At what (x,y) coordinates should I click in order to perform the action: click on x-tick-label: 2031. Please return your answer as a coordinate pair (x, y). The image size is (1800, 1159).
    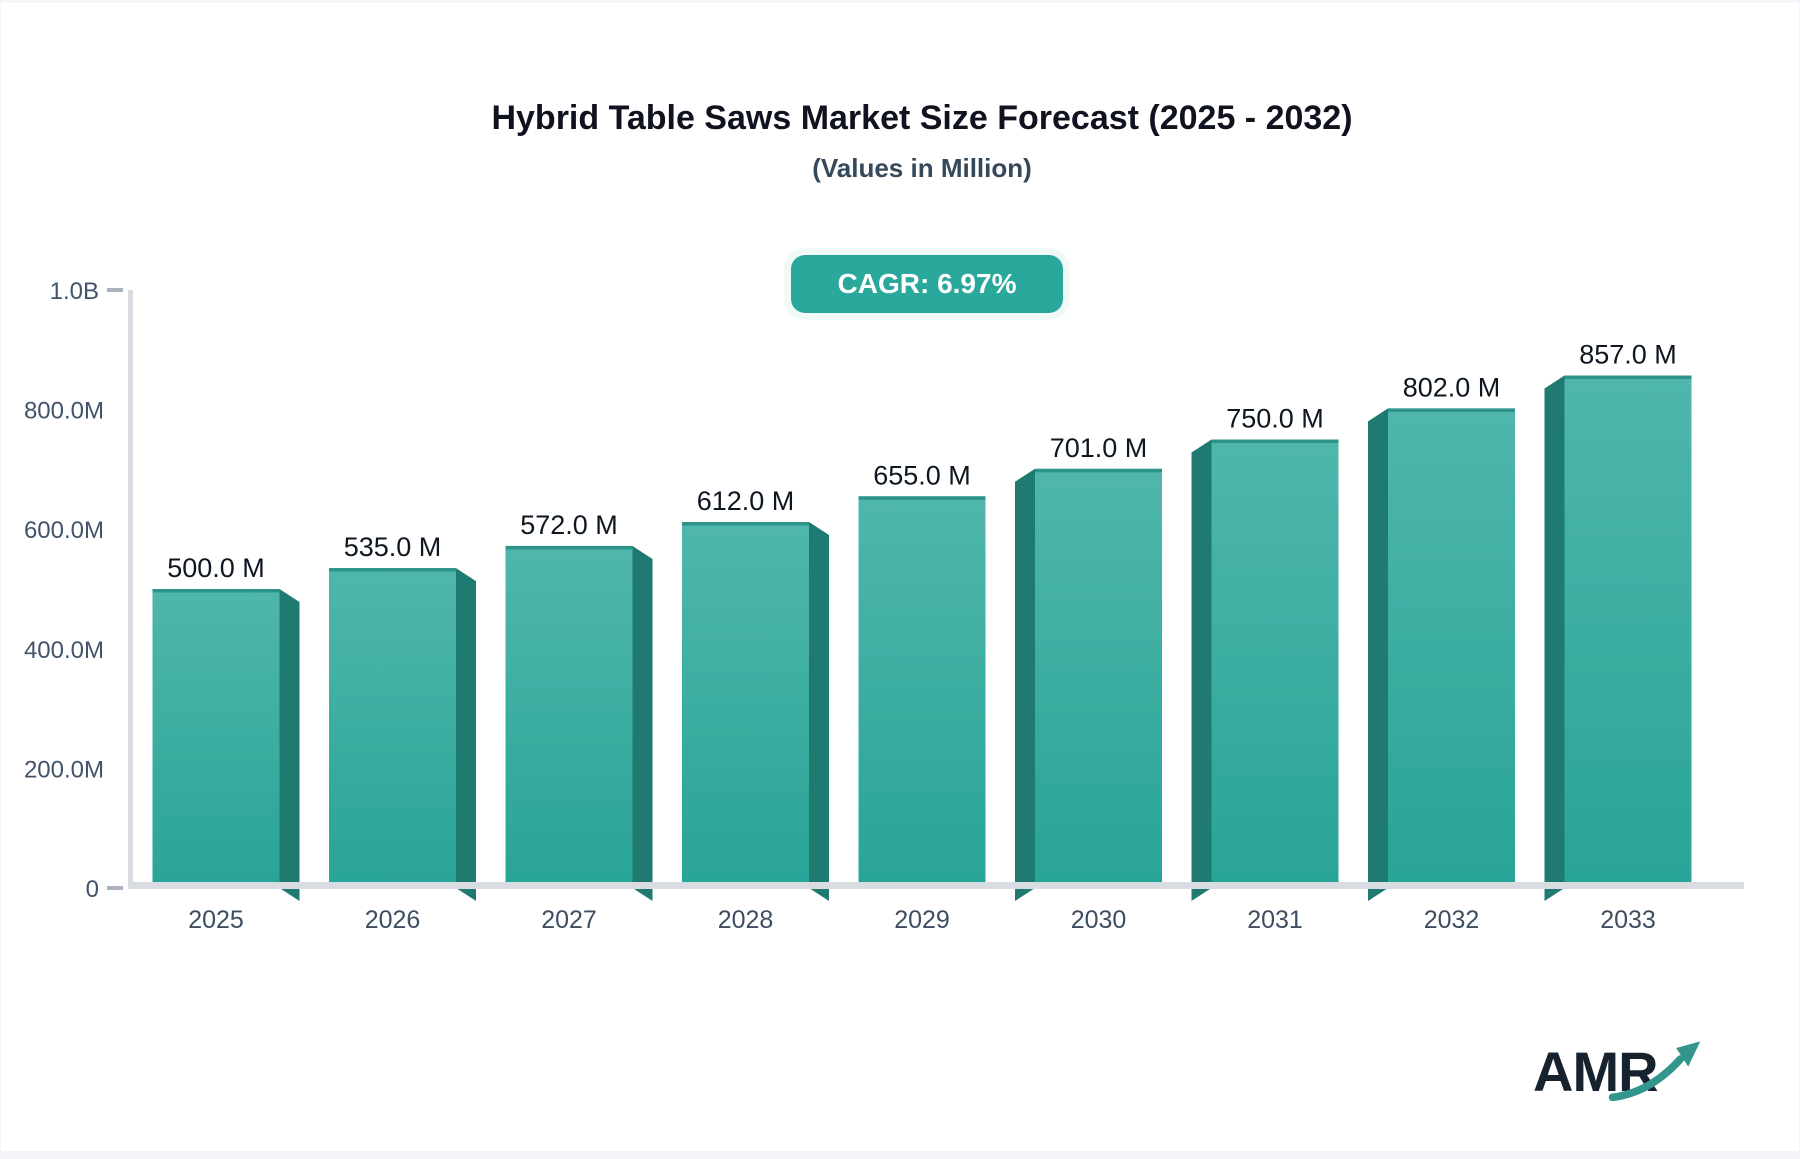
    Looking at the image, I should click on (1275, 920).